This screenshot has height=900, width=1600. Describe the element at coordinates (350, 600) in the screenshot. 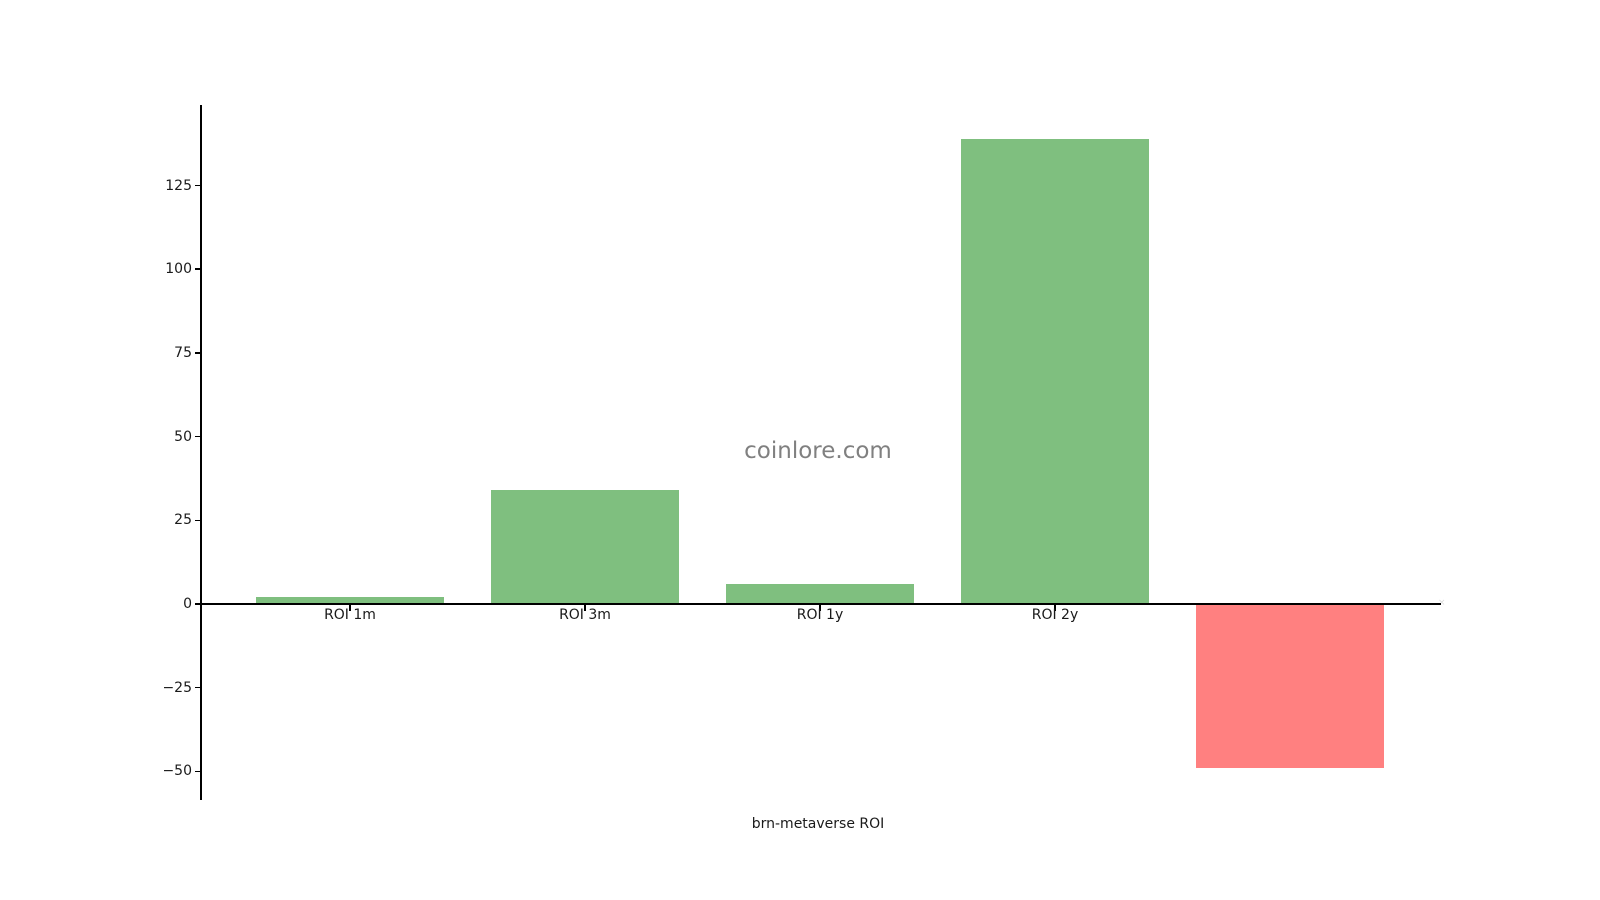

I see `bar-roi-1m` at that location.